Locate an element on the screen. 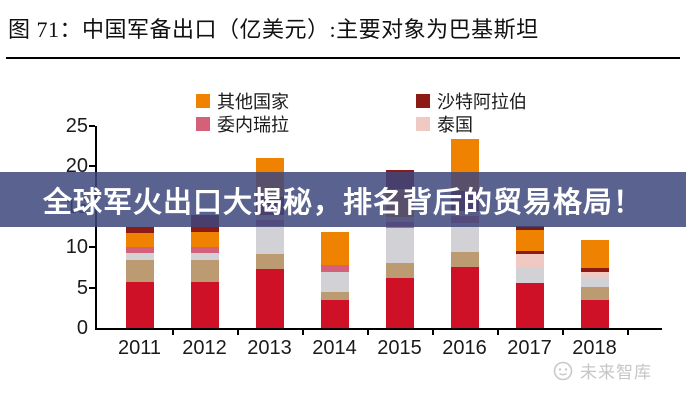 The width and height of the screenshot is (686, 400). x-tick-label-2013: 2013 is located at coordinates (269, 348).